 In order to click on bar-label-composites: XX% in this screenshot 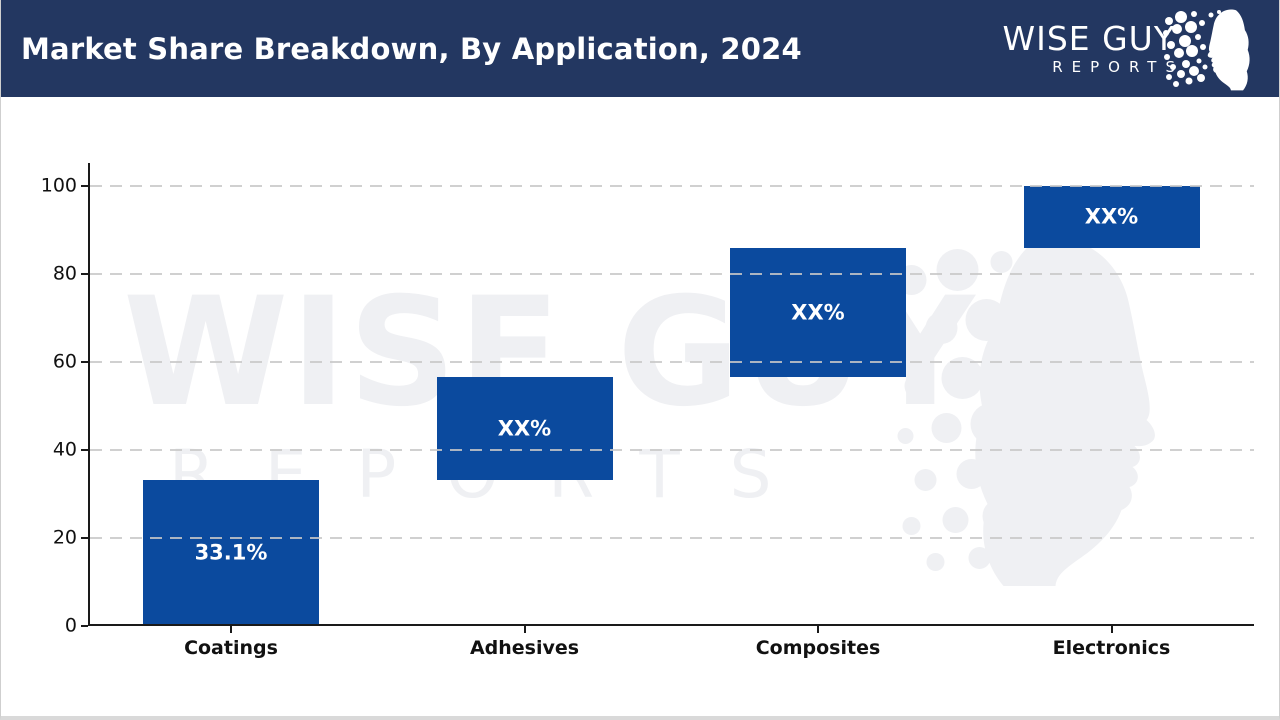, I will do `click(818, 312)`.